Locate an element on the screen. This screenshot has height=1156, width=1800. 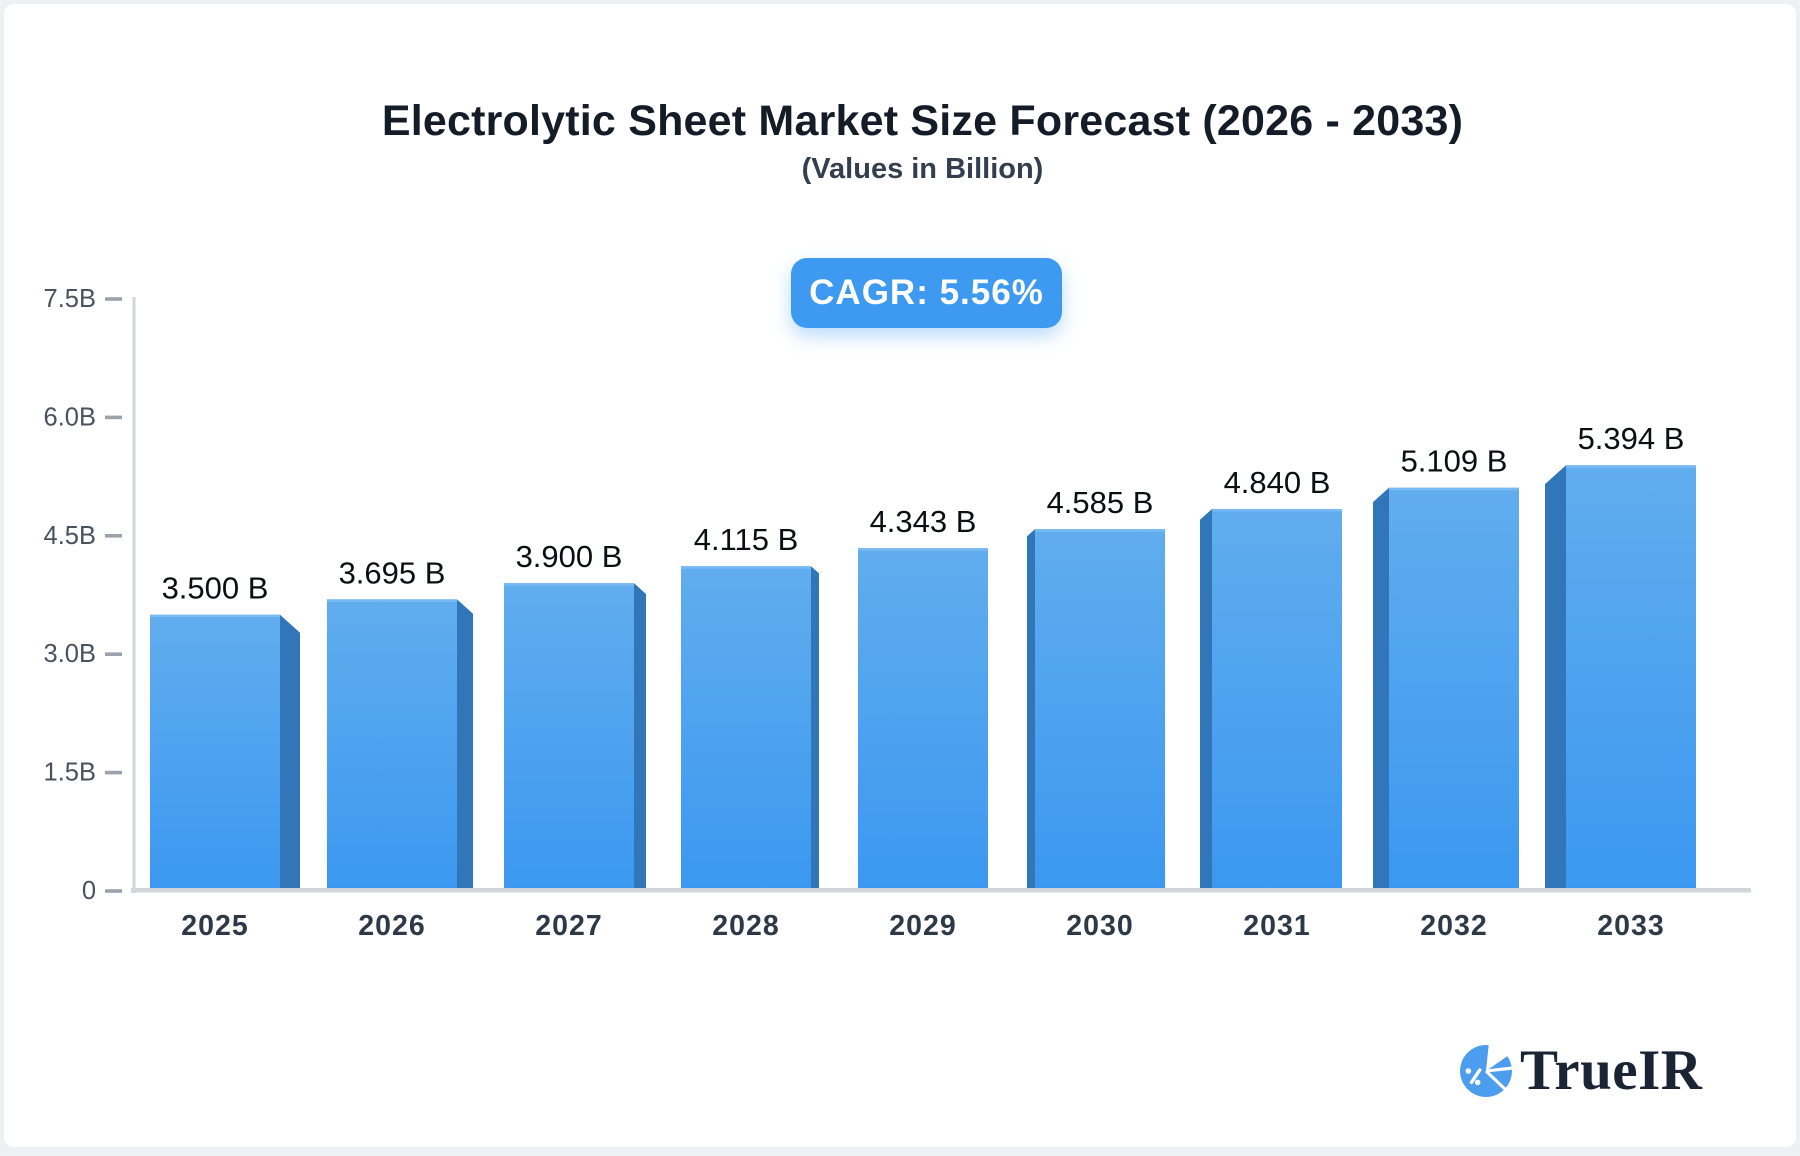
x-axis-tick-label: 2030 is located at coordinates (1099, 926).